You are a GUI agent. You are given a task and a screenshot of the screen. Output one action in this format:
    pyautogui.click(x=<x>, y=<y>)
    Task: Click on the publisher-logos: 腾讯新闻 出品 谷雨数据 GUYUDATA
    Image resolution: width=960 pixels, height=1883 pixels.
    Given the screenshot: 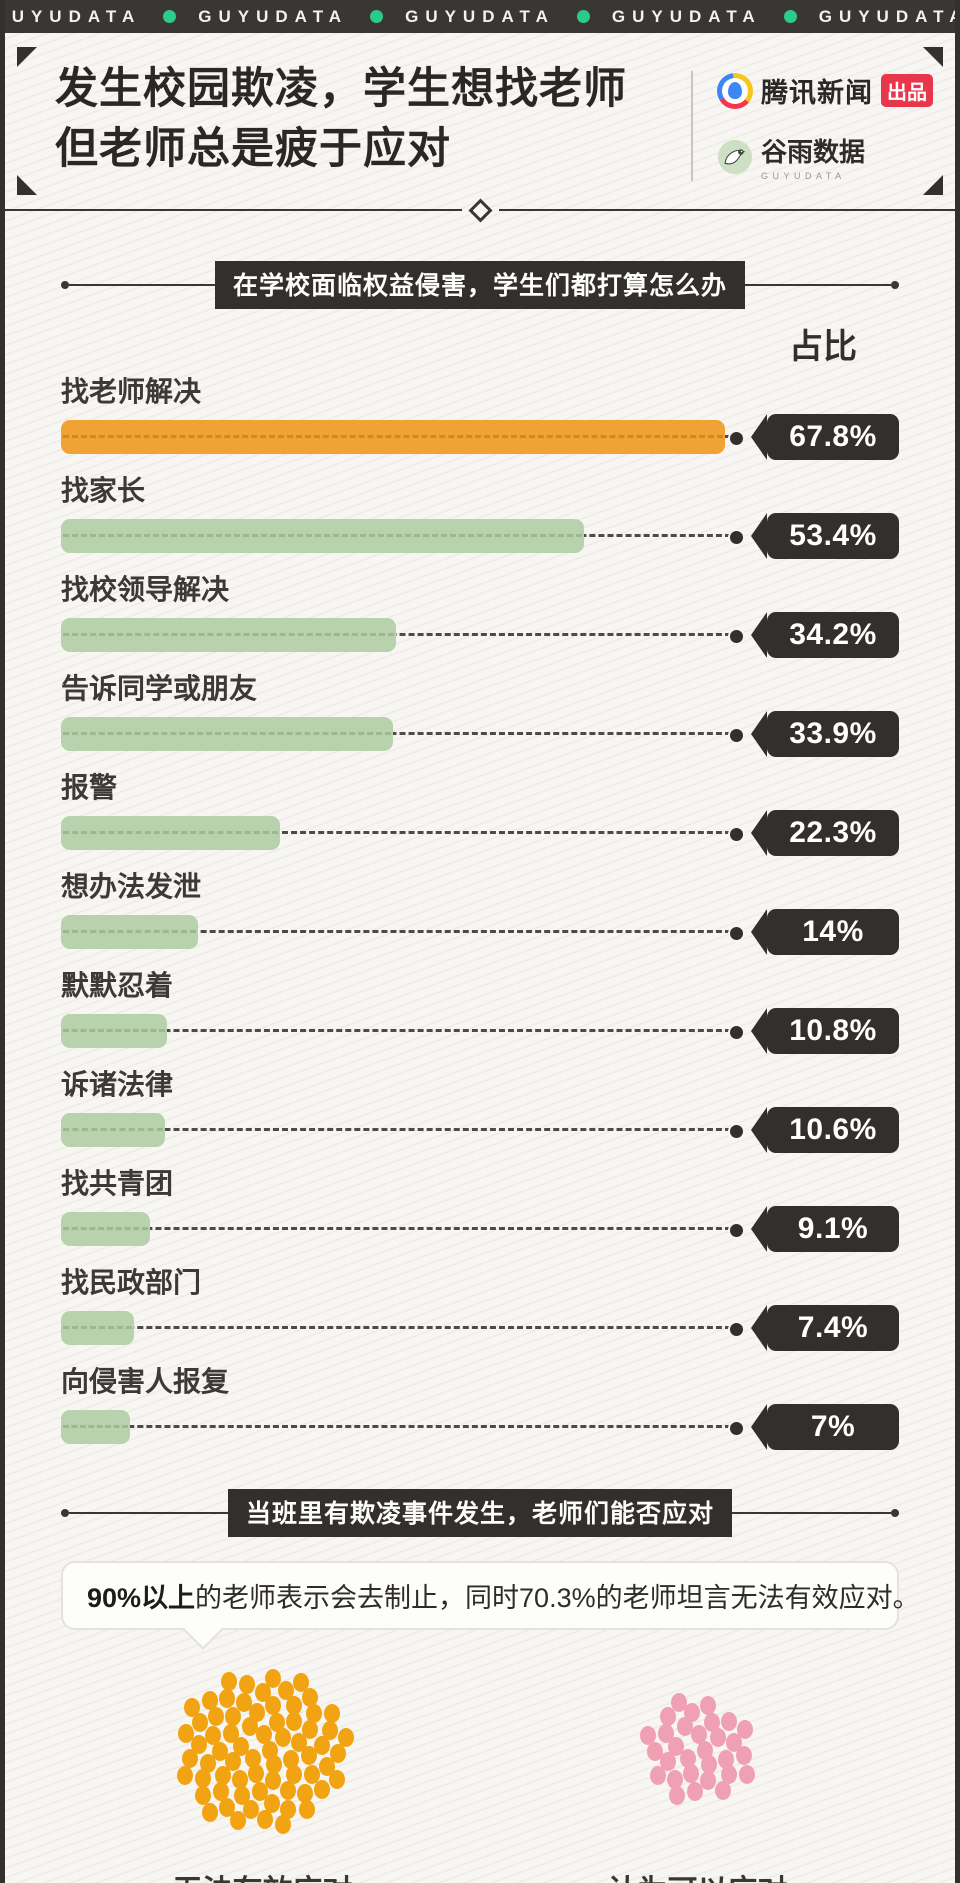 What is the action you would take?
    pyautogui.click(x=812, y=126)
    